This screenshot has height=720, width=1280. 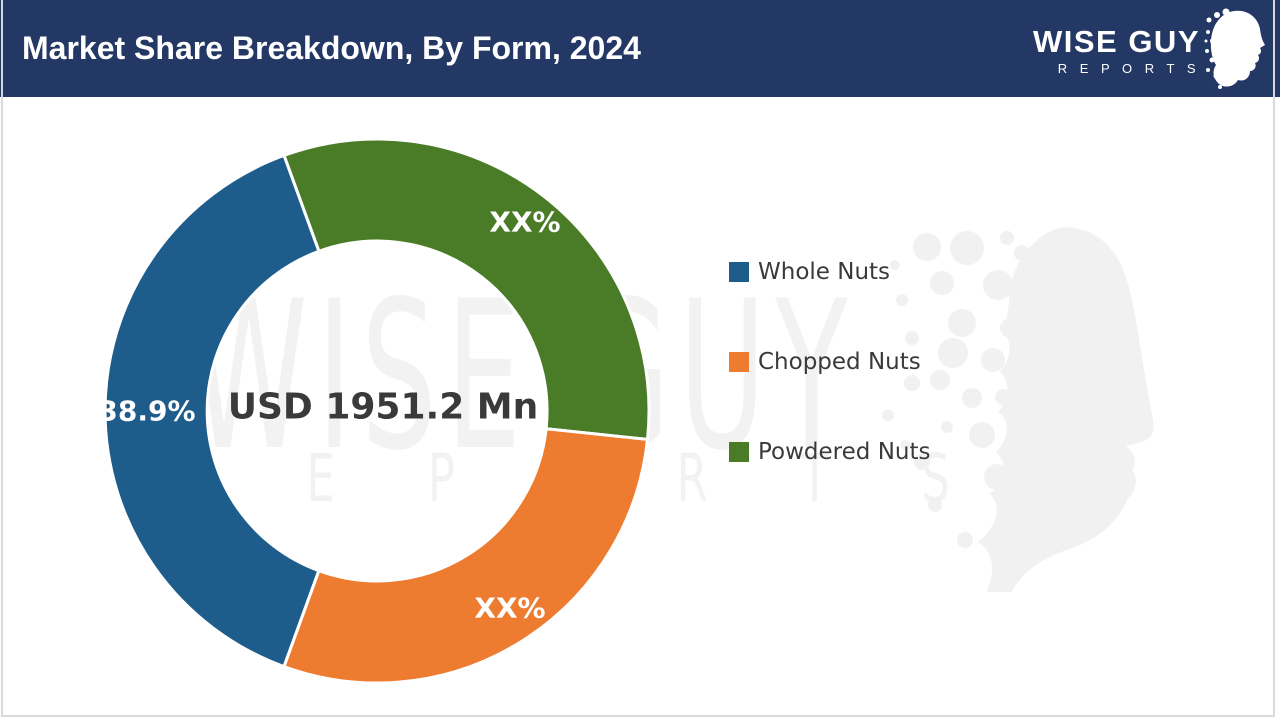 What do you see at coordinates (1128, 68) in the screenshot?
I see `brand-tagline: R E P O R T S` at bounding box center [1128, 68].